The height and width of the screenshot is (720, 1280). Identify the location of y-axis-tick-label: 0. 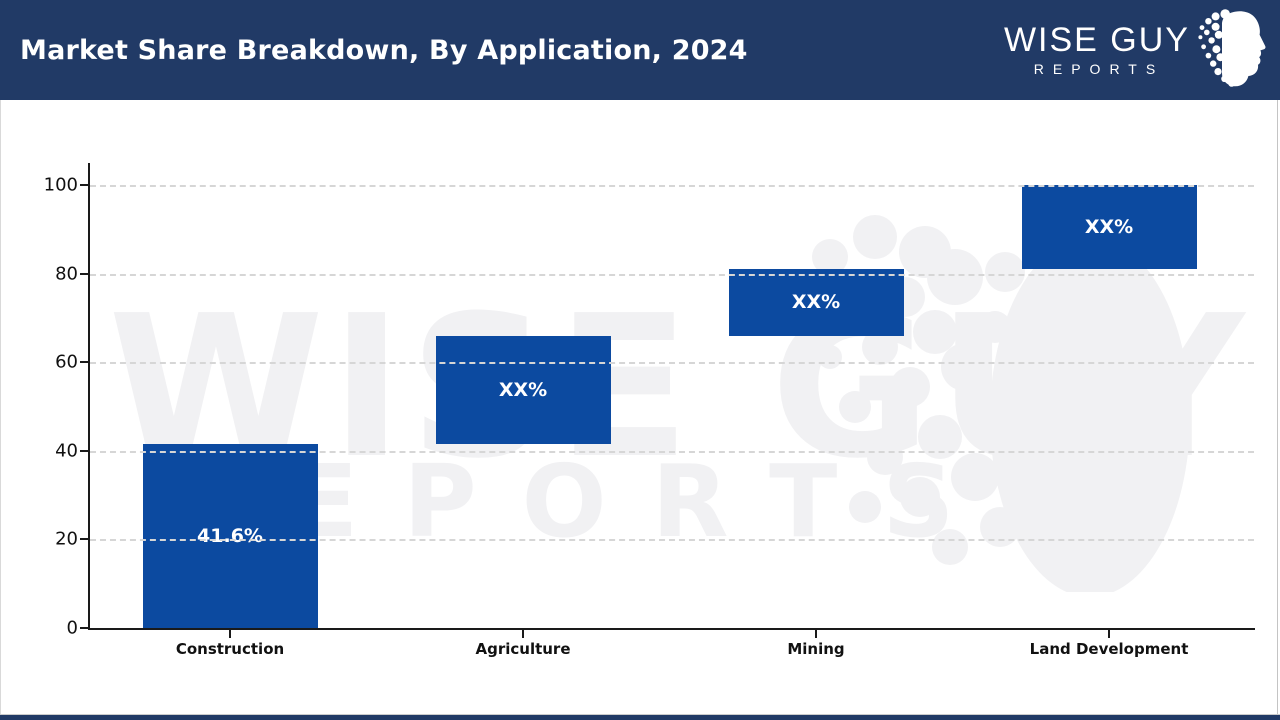
(72, 628).